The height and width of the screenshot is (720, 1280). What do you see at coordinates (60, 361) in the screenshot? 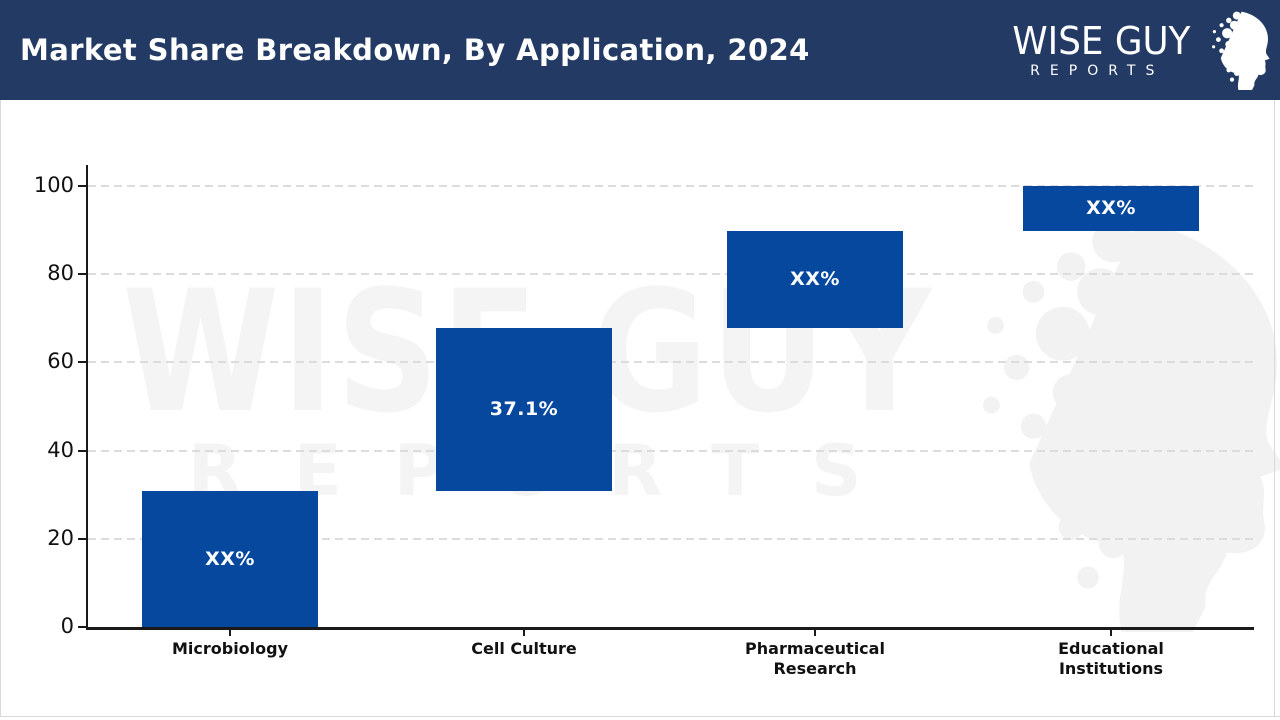
I see `y-tick-label: 60` at bounding box center [60, 361].